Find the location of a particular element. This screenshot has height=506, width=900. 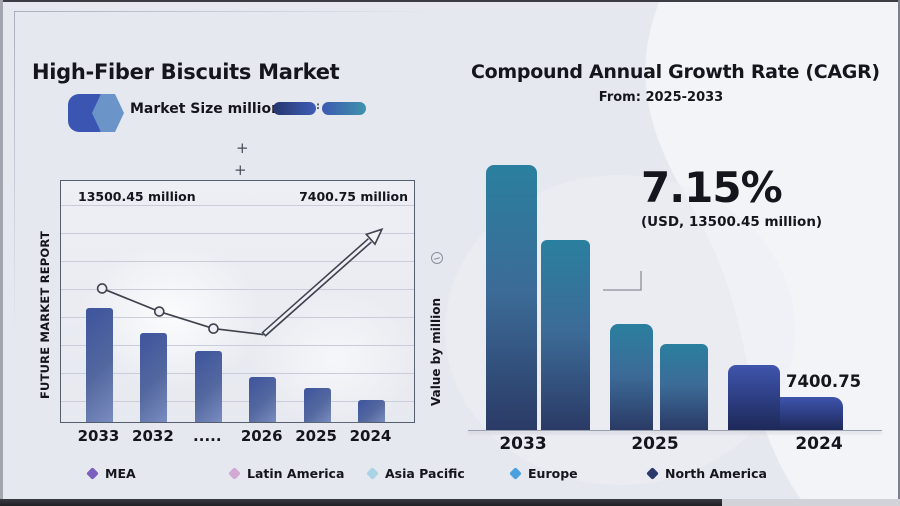

bottom-border-light is located at coordinates (811, 502).